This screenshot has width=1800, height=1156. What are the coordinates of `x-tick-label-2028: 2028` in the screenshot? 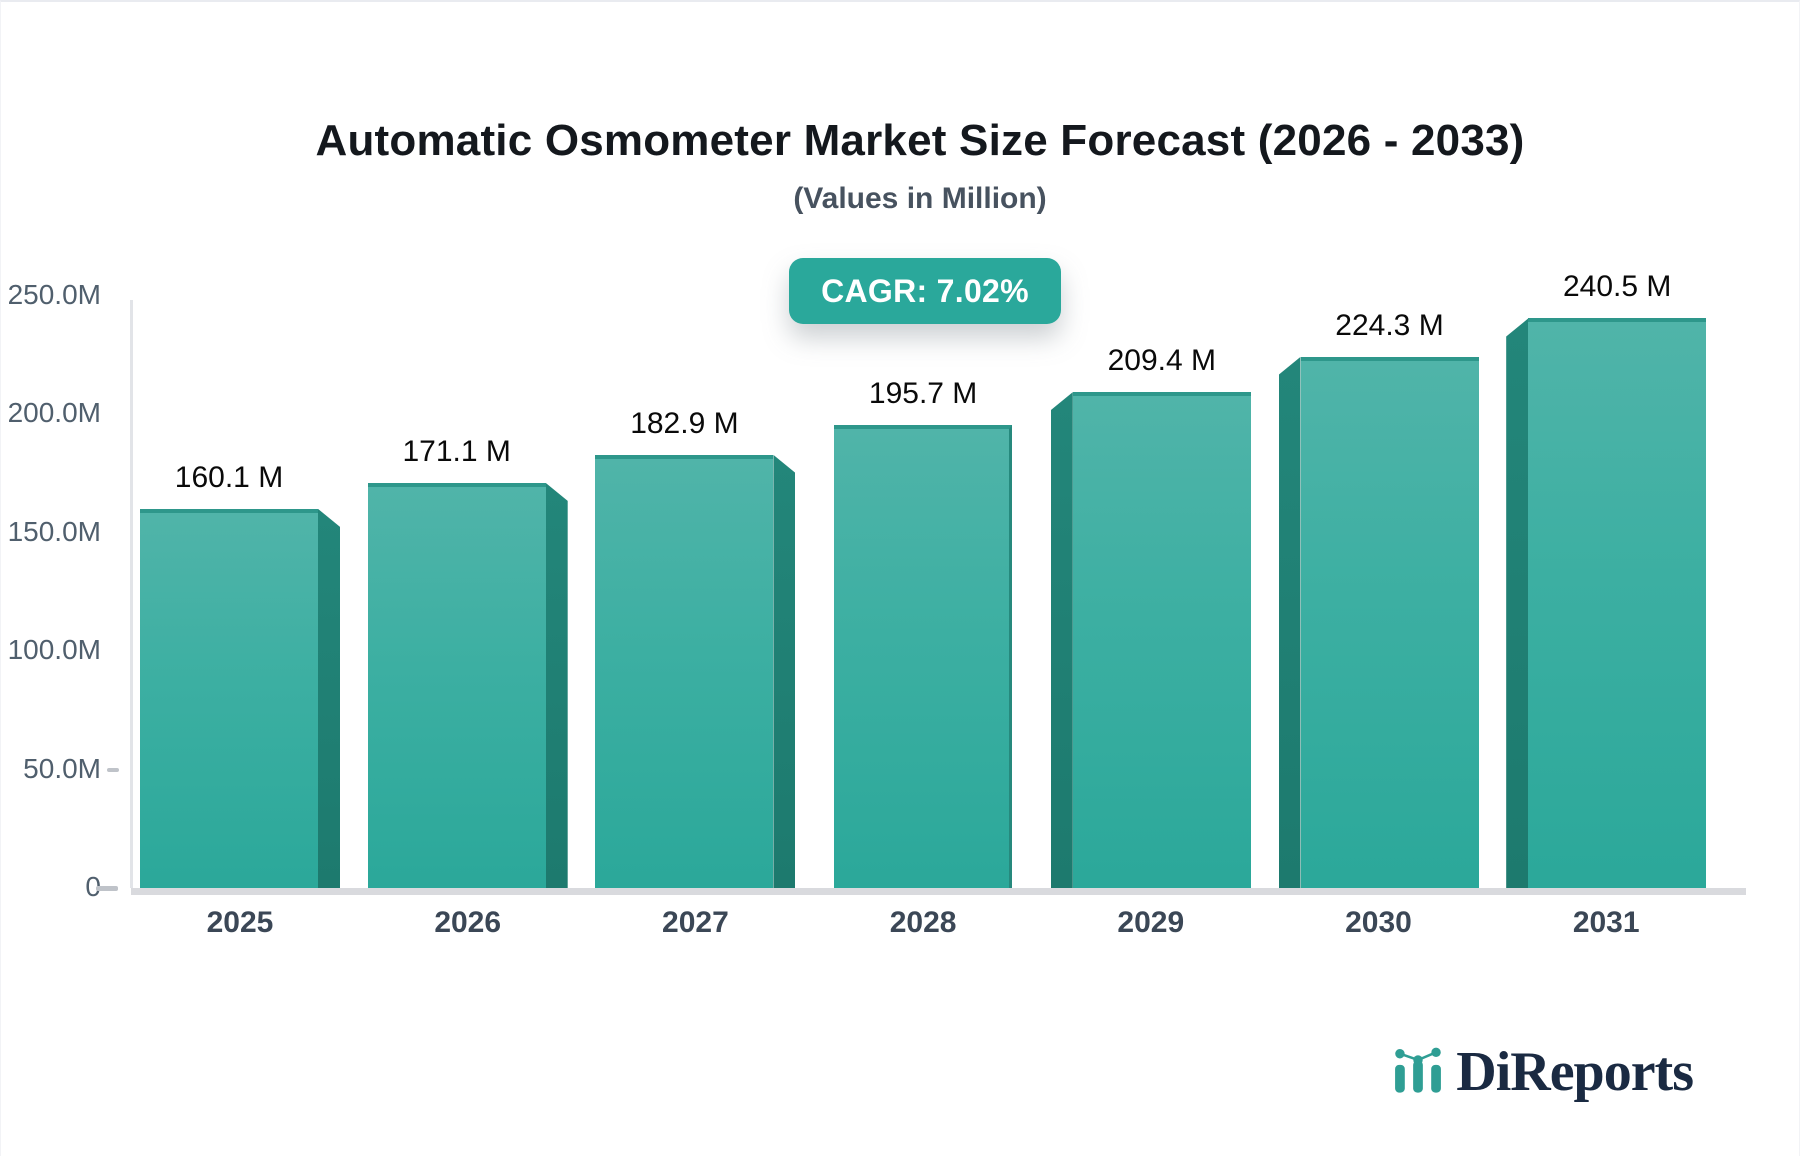 It's located at (923, 922).